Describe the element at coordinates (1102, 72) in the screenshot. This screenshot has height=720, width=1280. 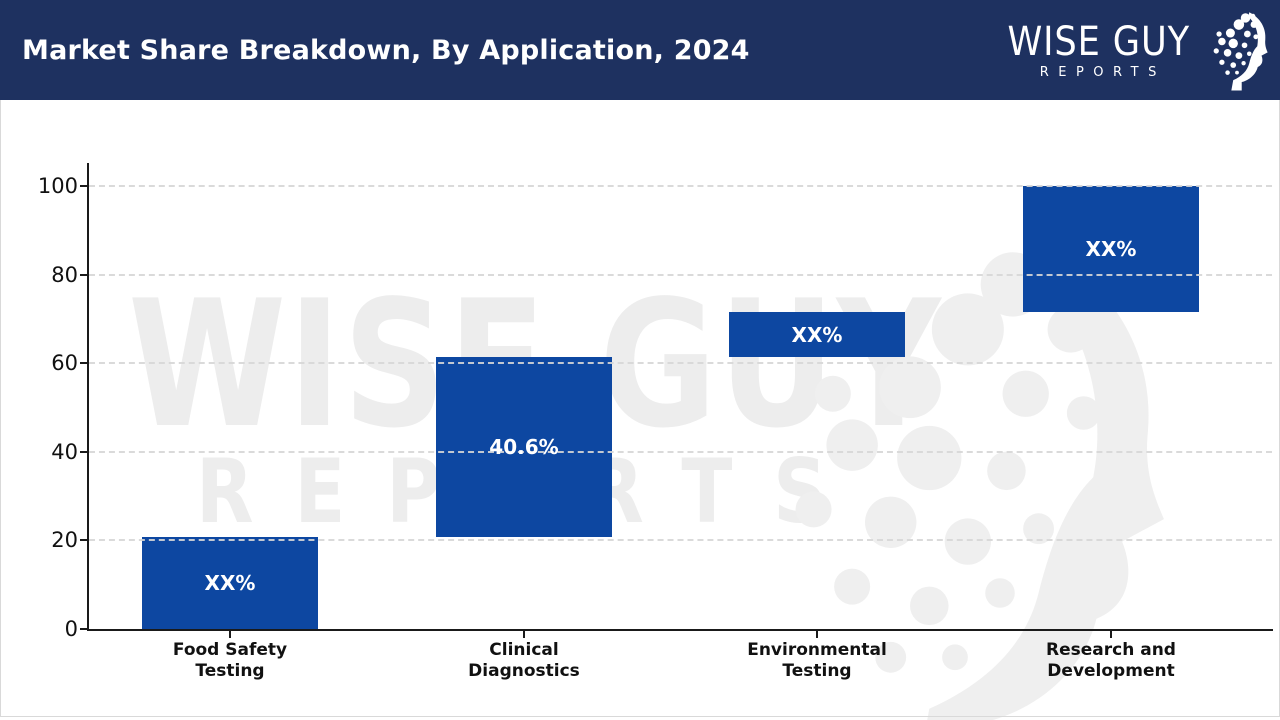
I see `logo-reports-text: REPORTS` at that location.